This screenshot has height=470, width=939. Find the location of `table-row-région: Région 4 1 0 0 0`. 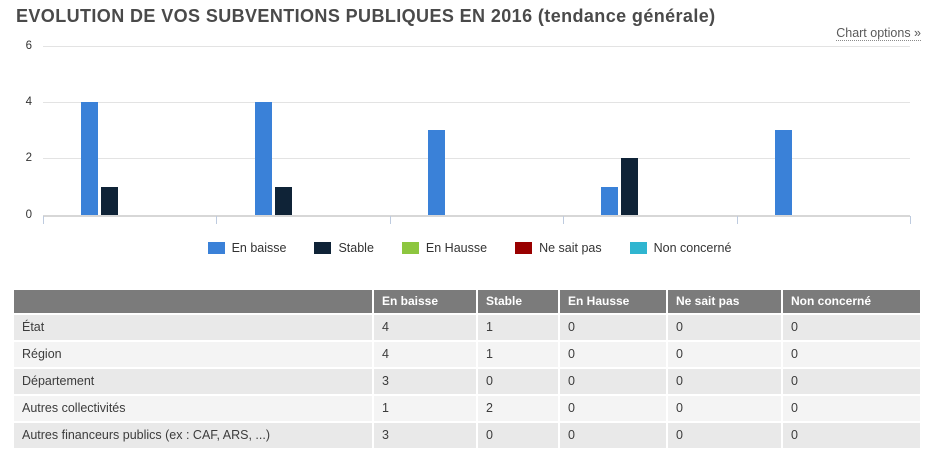

table-row-région: Région 4 1 0 0 0 is located at coordinates (467, 354).